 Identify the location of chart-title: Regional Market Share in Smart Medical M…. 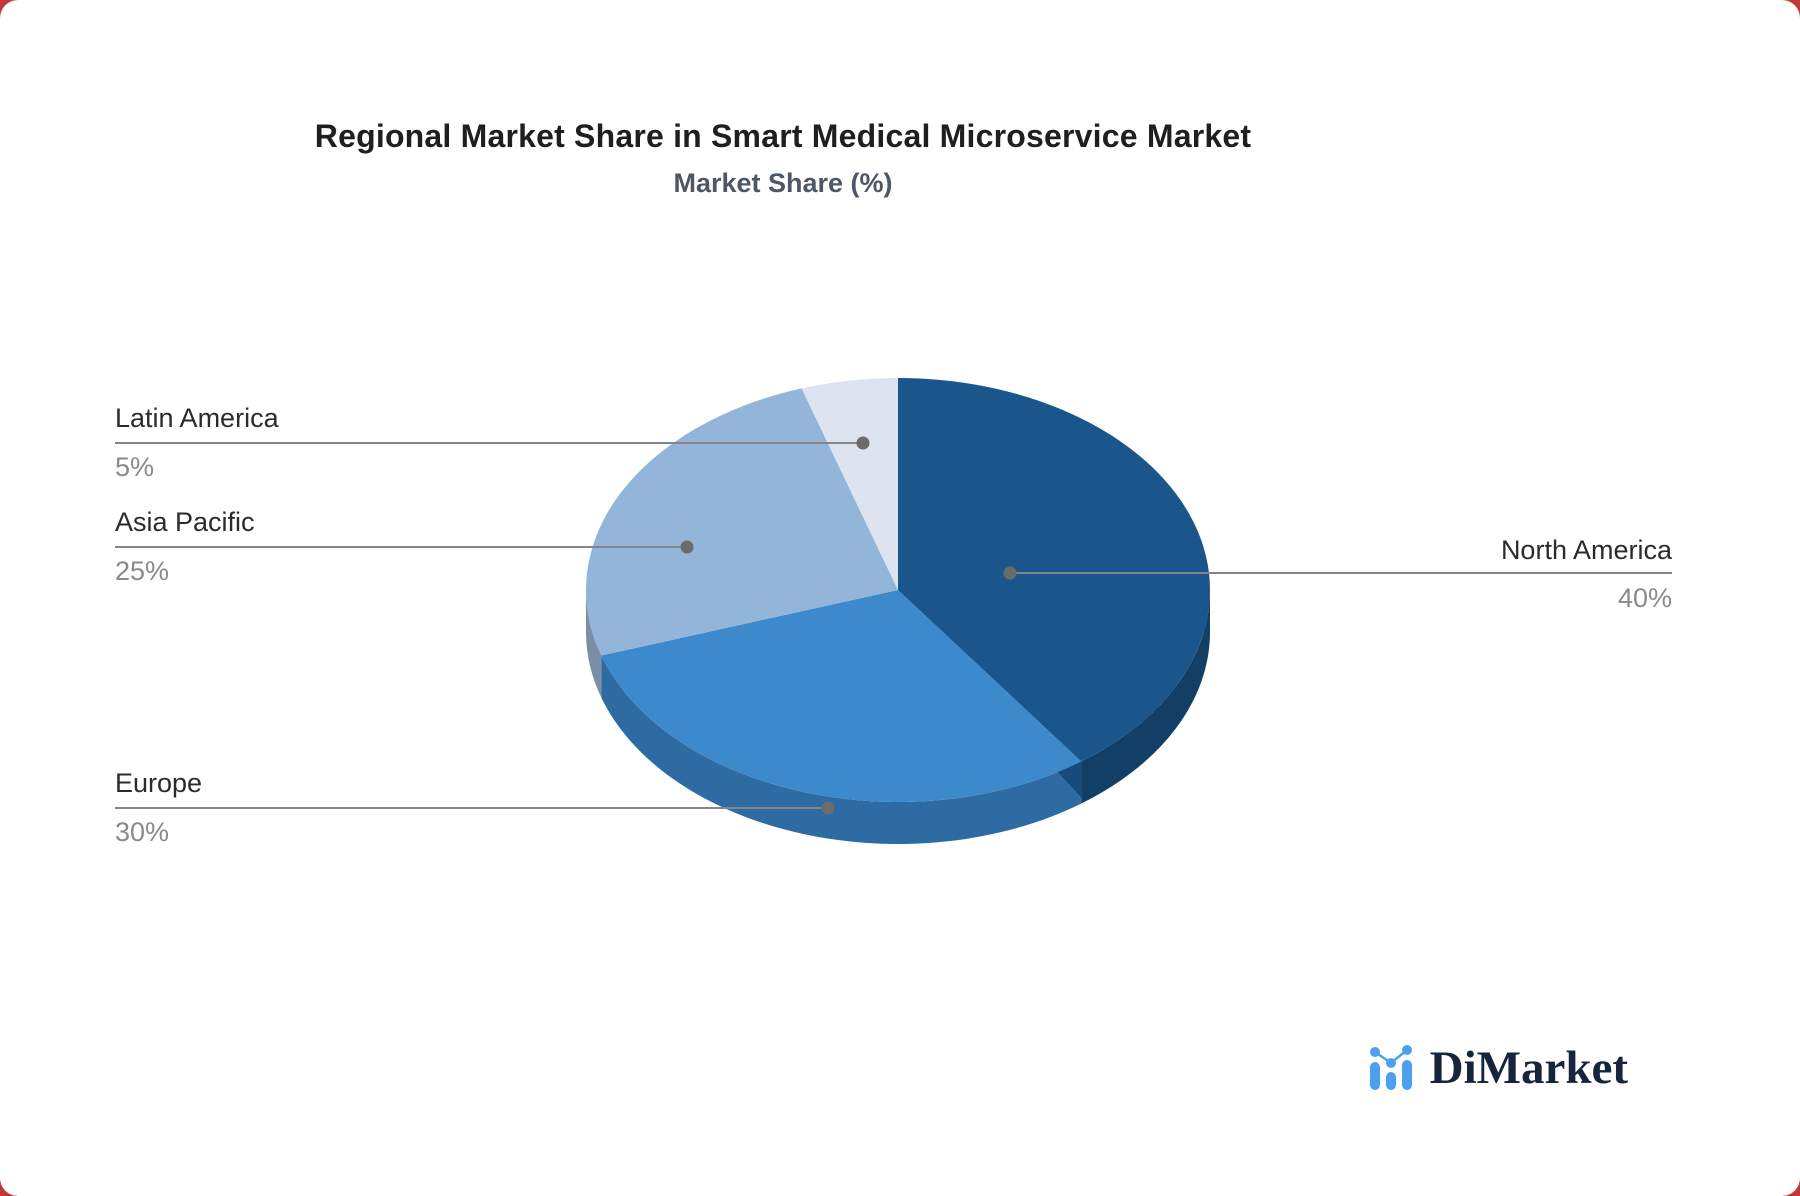
(783, 136).